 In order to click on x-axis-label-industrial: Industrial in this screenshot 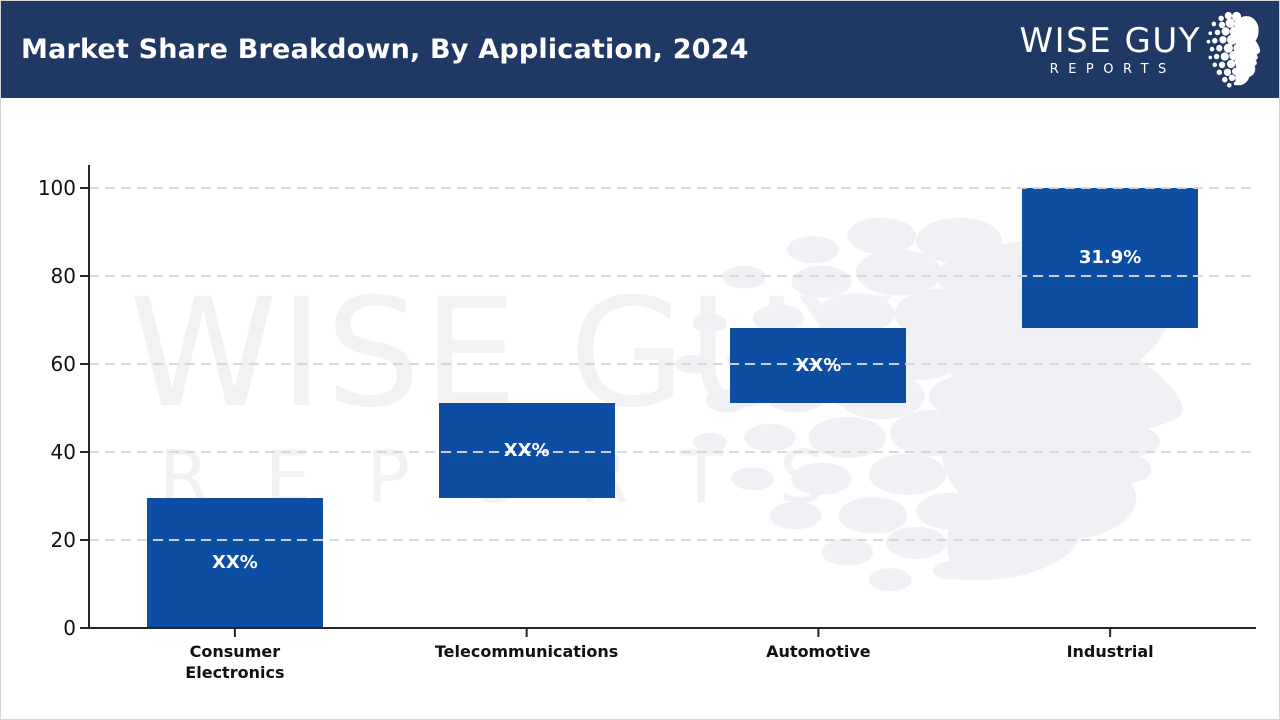, I will do `click(1110, 651)`.